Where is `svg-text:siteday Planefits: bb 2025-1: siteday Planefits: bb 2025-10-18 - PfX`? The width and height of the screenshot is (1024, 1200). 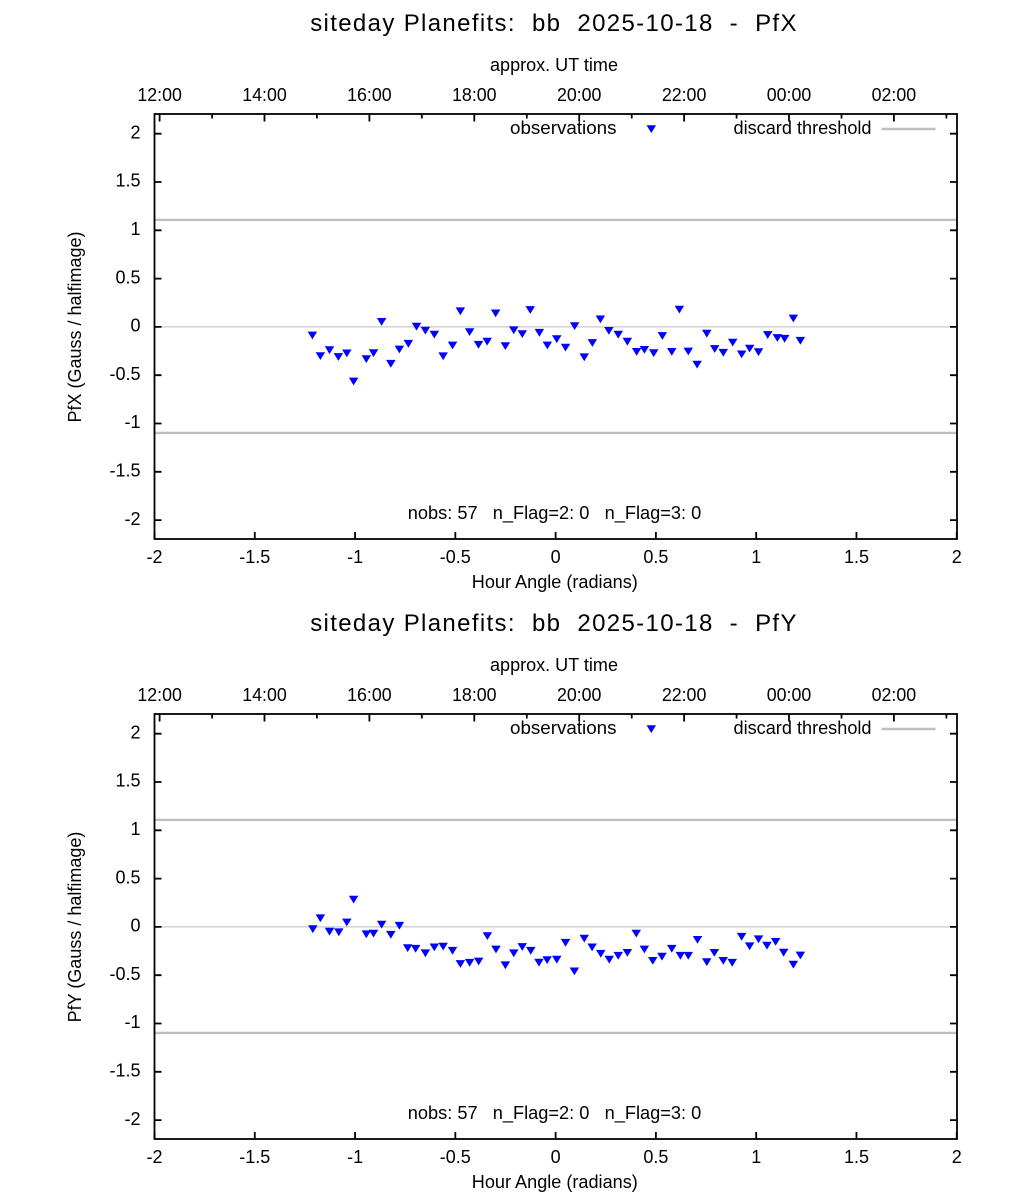 svg-text:siteday Planefits: bb 2025-1: siteday Planefits: bb 2025-10-18 - PfX is located at coordinates (554, 23).